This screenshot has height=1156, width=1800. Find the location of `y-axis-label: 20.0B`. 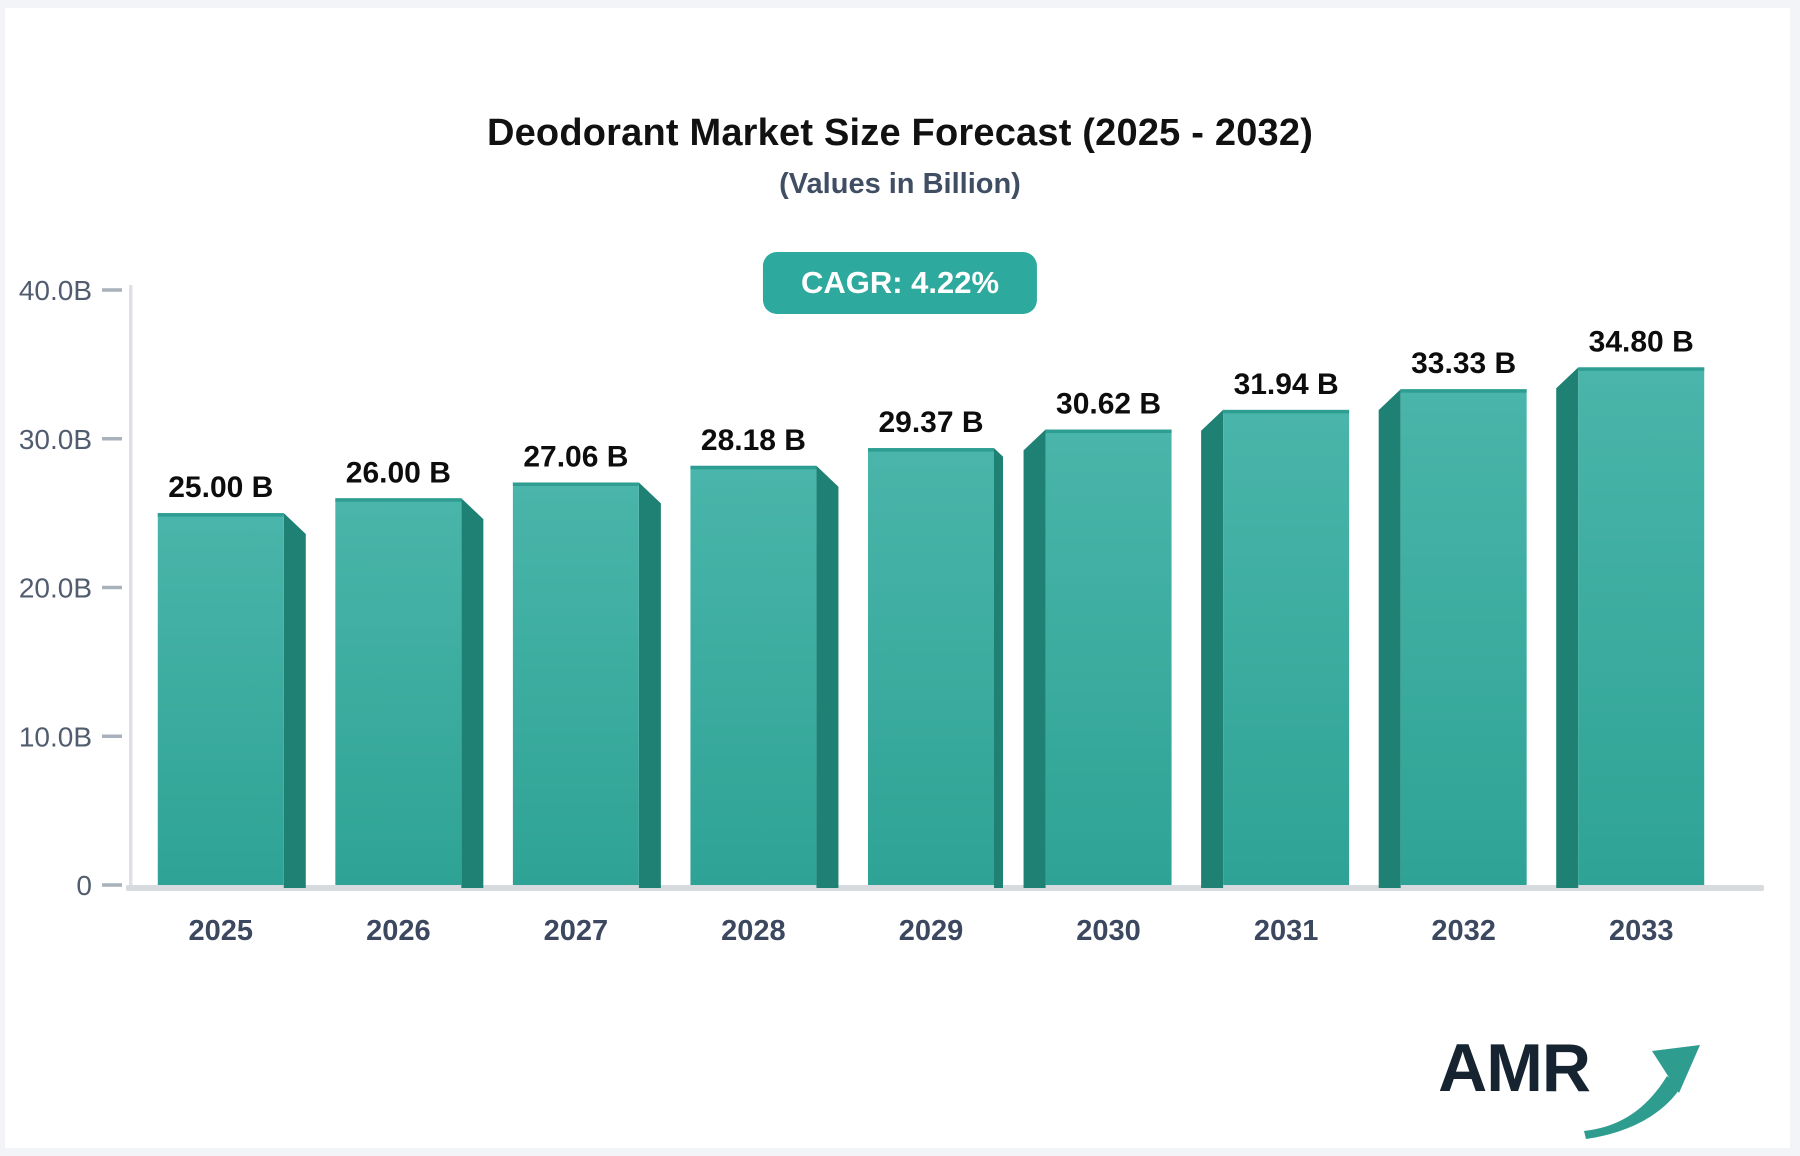

y-axis-label: 20.0B is located at coordinates (55, 588).